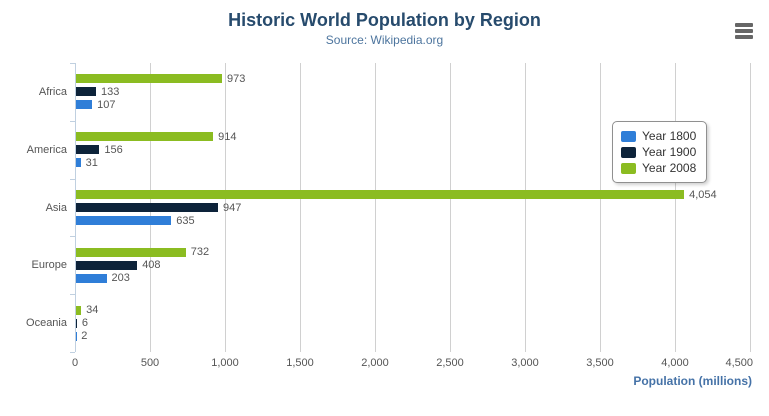 The image size is (769, 416). I want to click on bar-africa-year-1900, so click(86, 92).